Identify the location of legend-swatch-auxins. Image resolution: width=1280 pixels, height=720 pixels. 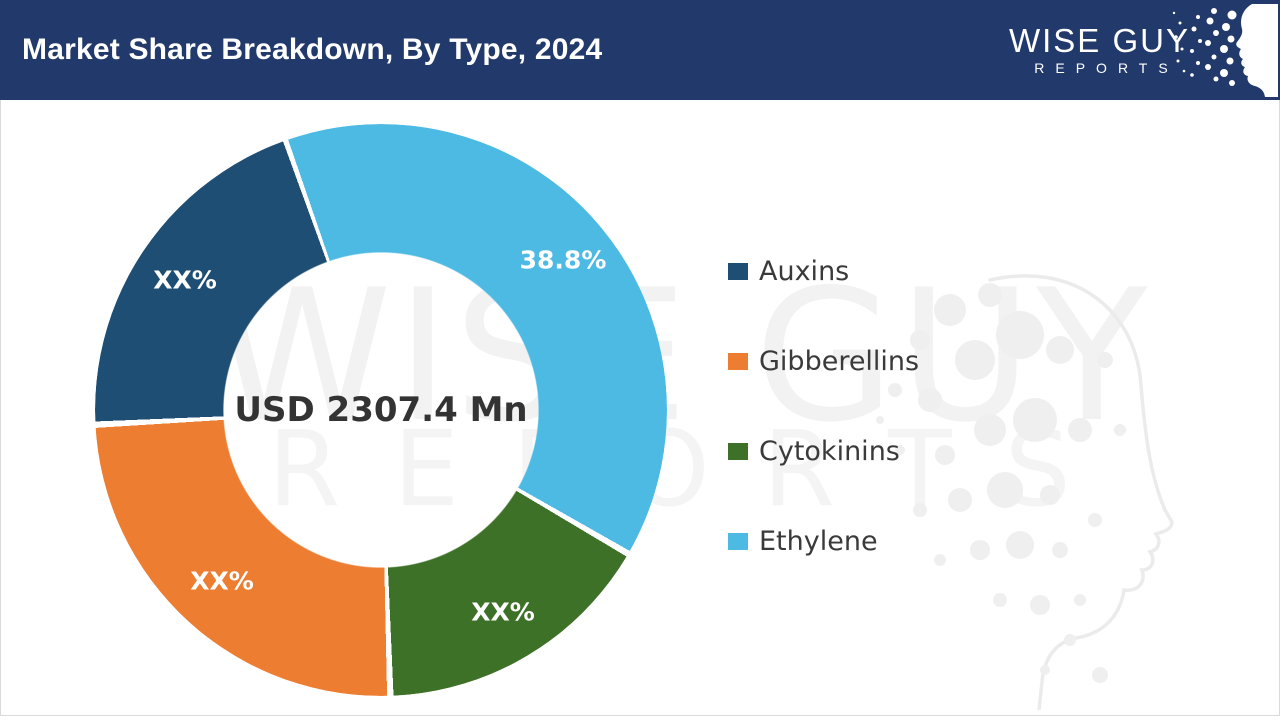
(738, 271).